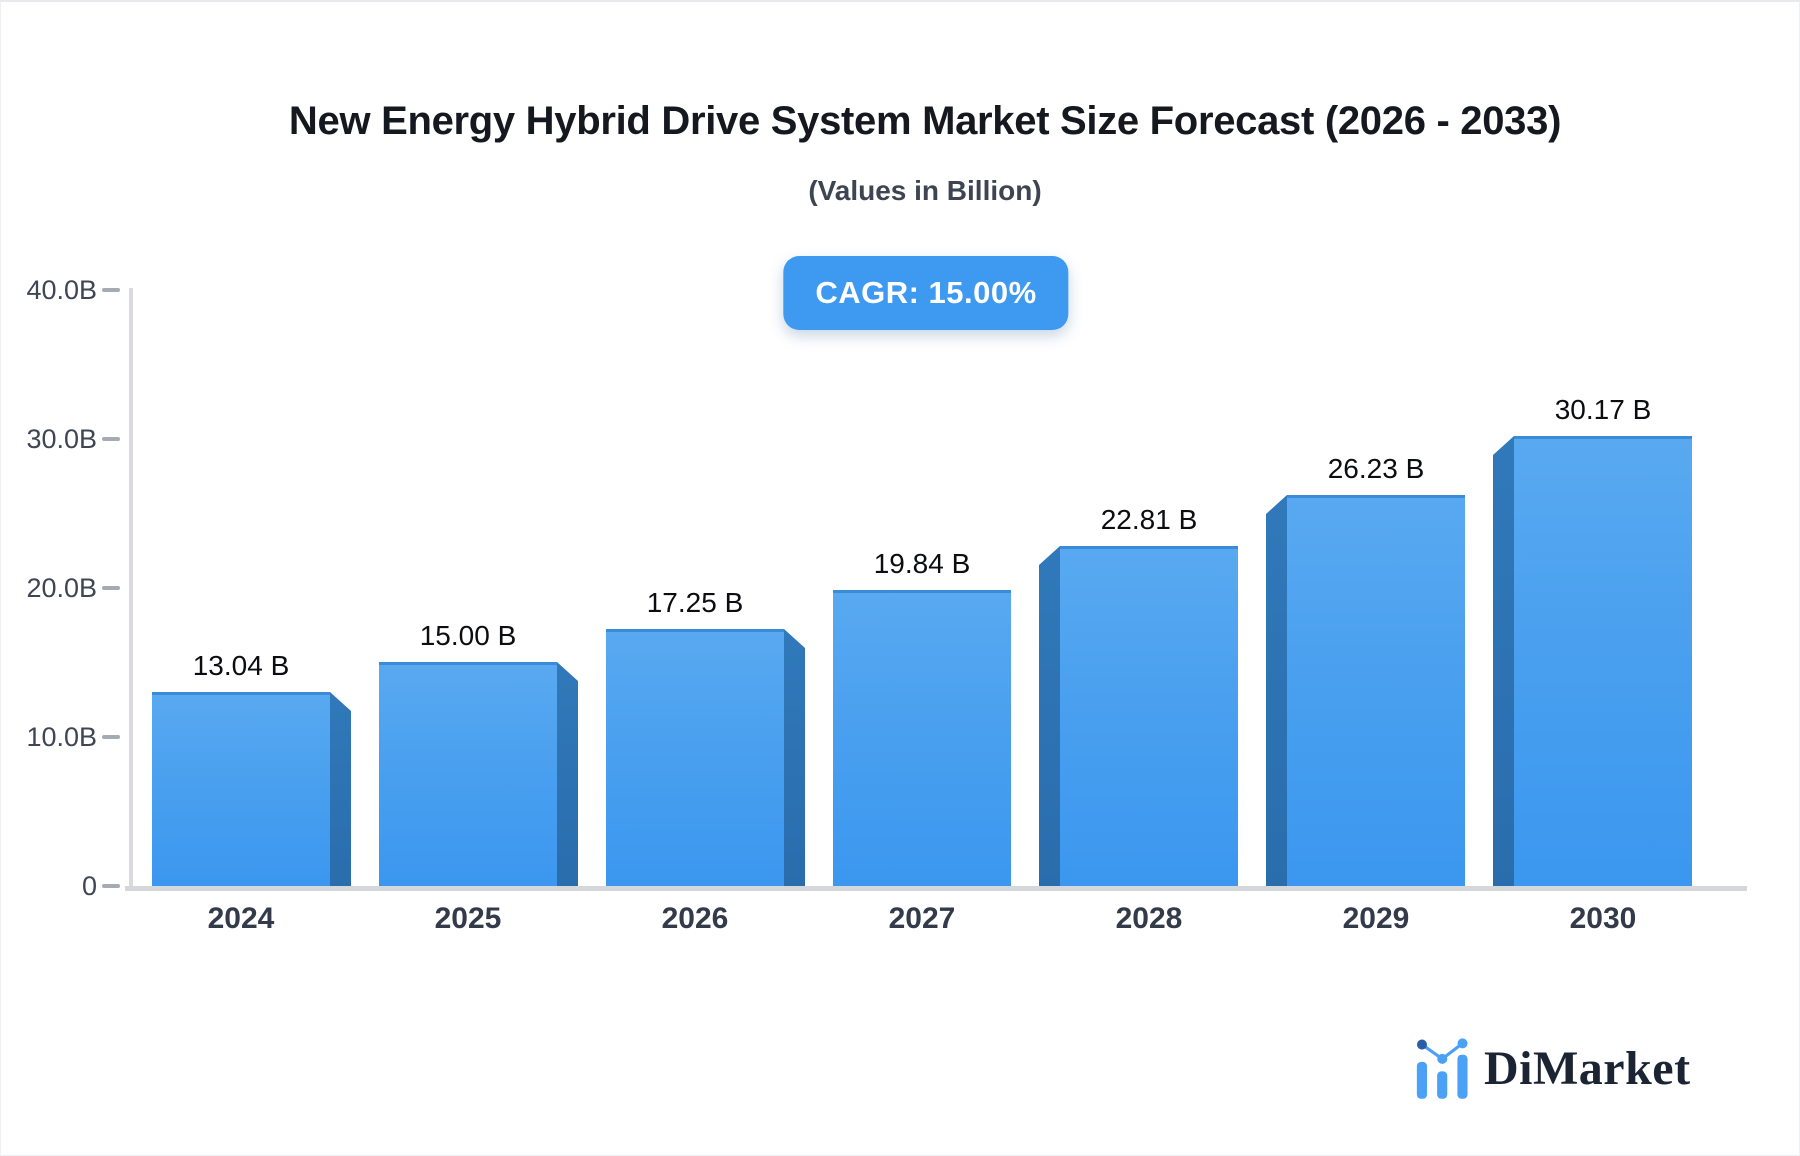 The width and height of the screenshot is (1800, 1156). Describe the element at coordinates (1376, 690) in the screenshot. I see `bar-2029` at that location.